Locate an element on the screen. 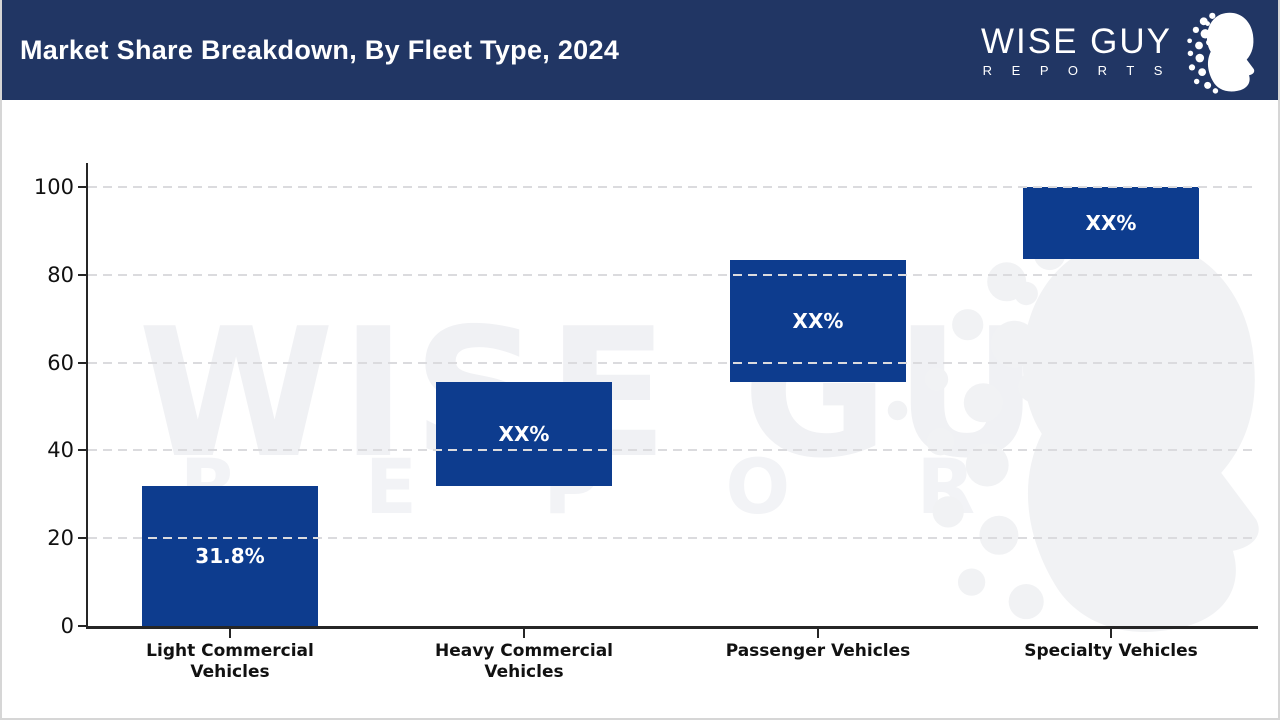 This screenshot has height=720, width=1280. y-tick-label: 60 is located at coordinates (60, 362).